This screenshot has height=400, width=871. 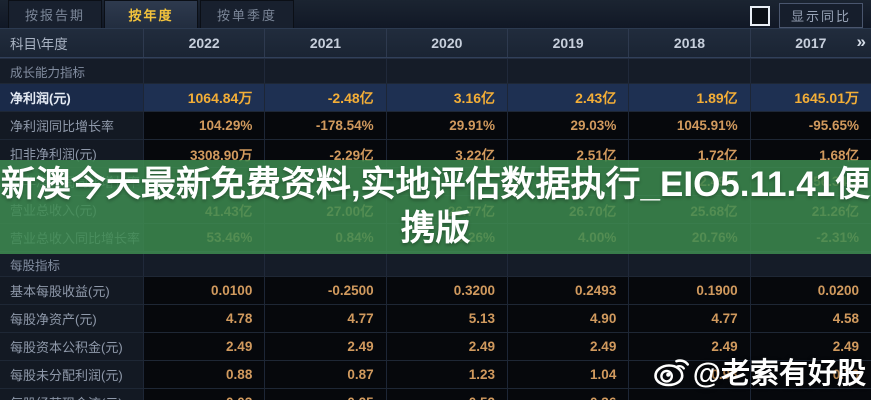 I want to click on cell-2020: 29.91%, so click(x=446, y=125).